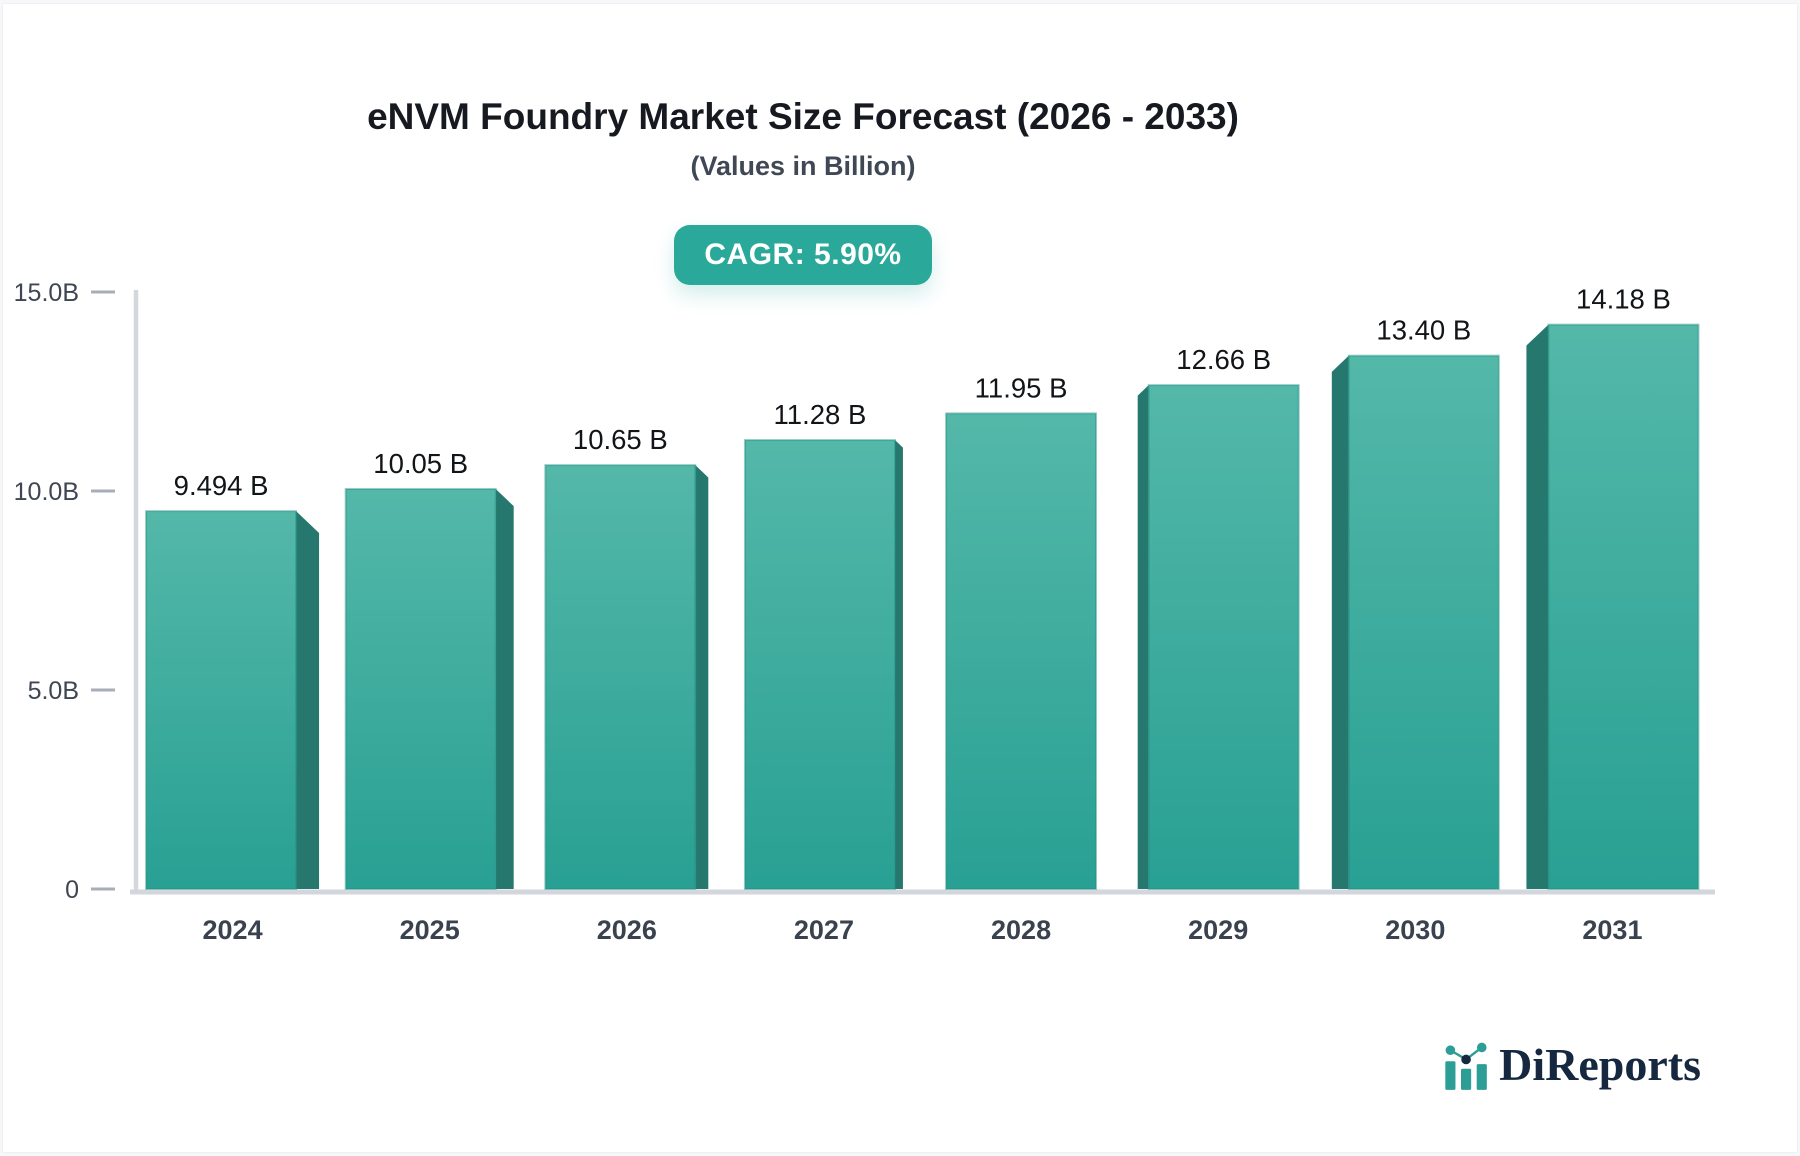 This screenshot has height=1156, width=1800. I want to click on bar-value-label: 10.05 B, so click(420, 463).